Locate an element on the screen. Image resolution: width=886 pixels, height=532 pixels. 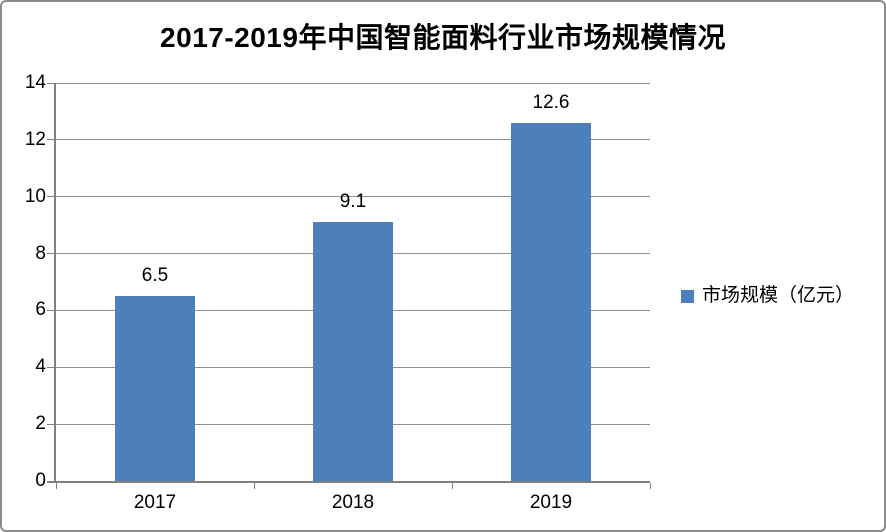
bar-2019 is located at coordinates (551, 301).